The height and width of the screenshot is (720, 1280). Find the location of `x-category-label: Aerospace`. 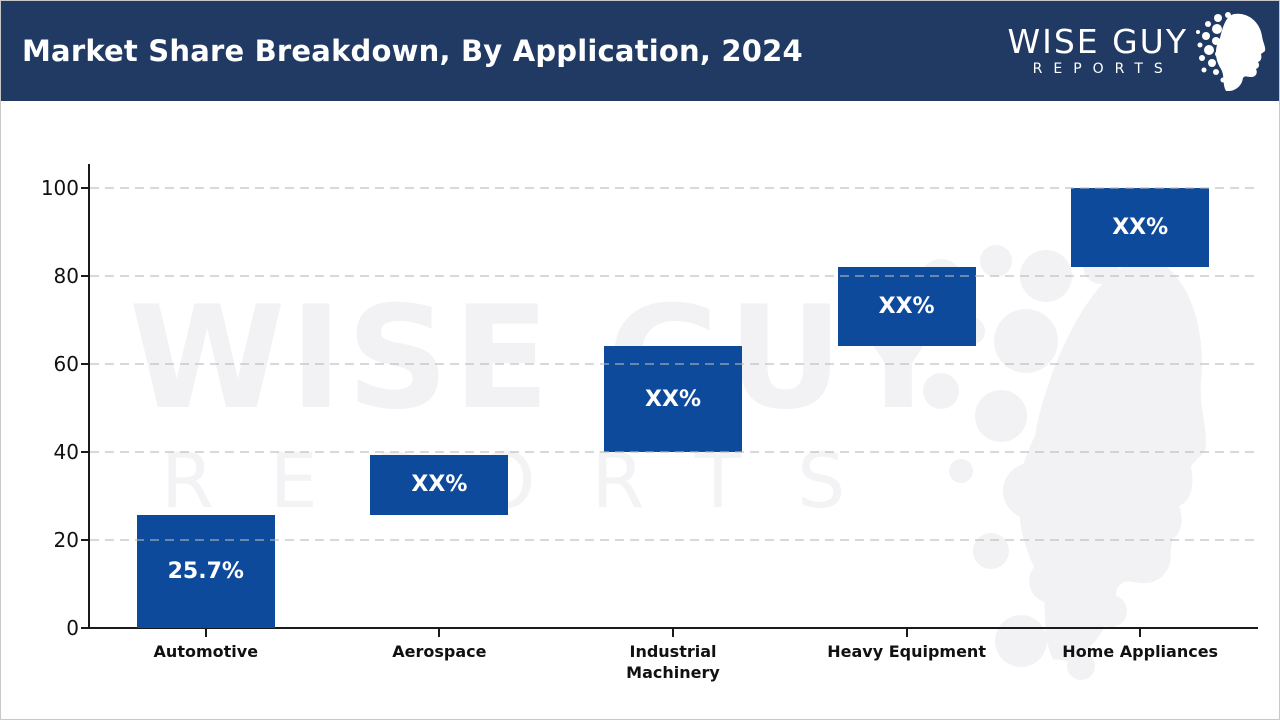

x-category-label: Aerospace is located at coordinates (439, 651).